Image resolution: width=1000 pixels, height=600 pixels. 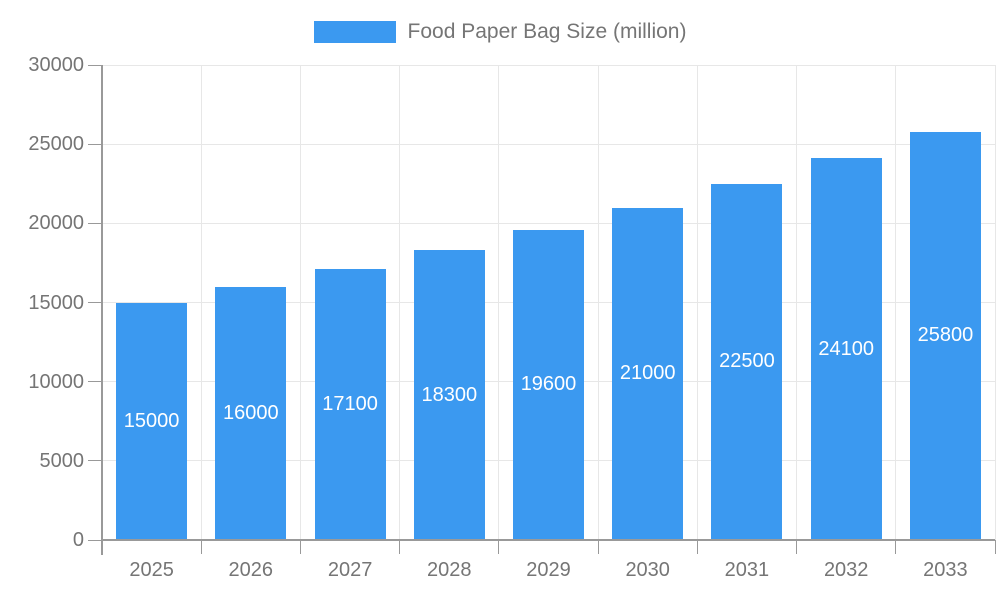 I want to click on legend: Food Paper Bag Size (million), so click(x=500, y=32).